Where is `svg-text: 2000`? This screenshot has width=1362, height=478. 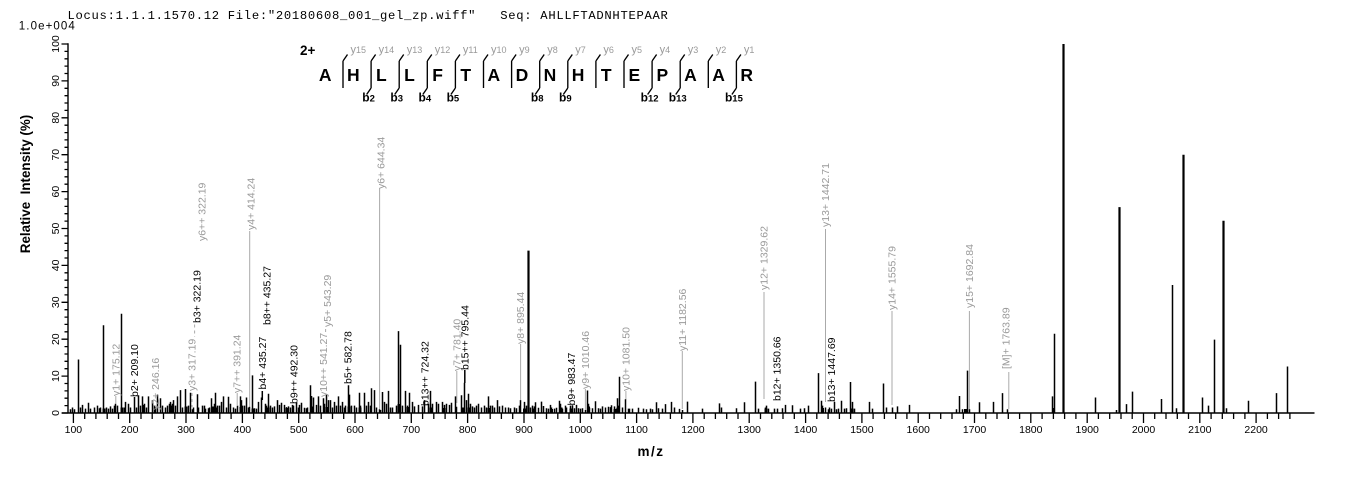 svg-text: 2000 is located at coordinates (1144, 430).